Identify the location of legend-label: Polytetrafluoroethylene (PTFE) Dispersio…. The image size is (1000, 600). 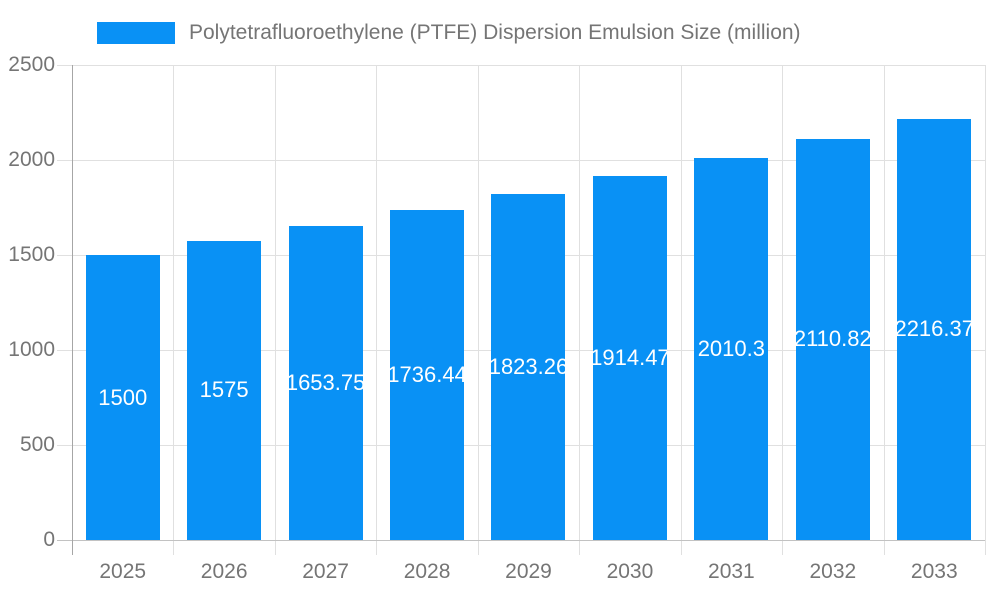
(495, 32).